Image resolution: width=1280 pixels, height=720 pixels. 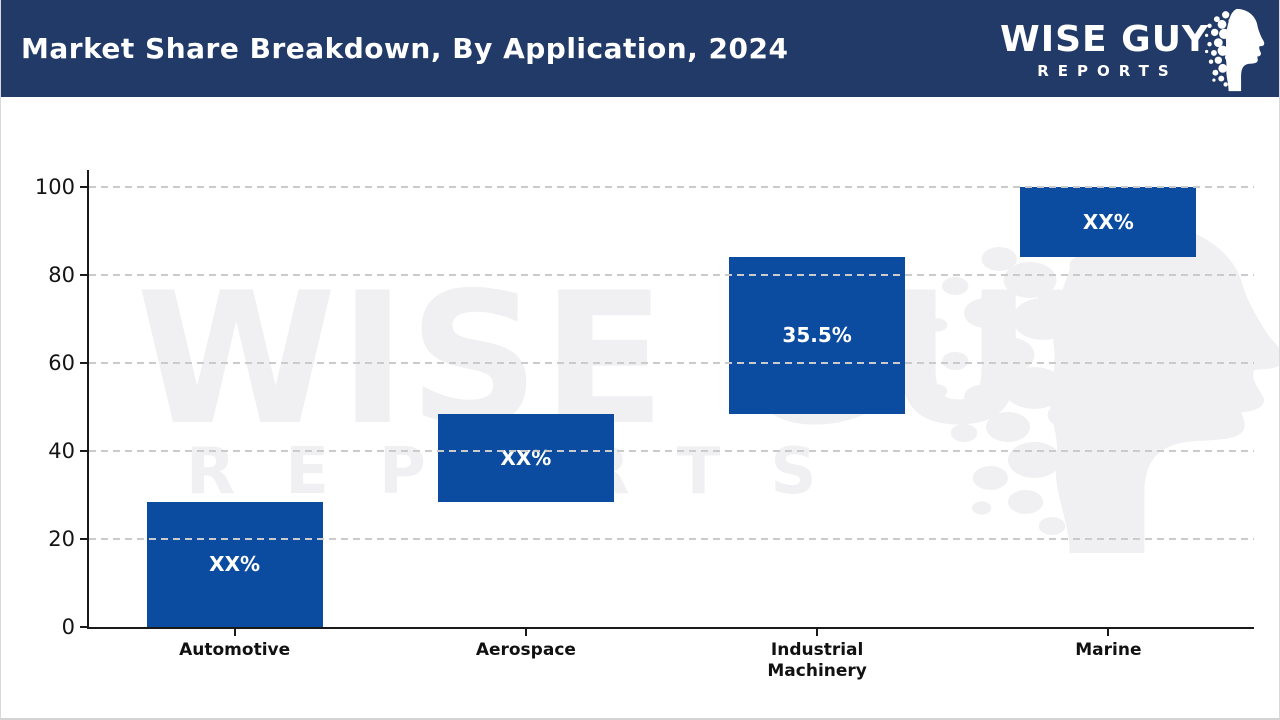 I want to click on x-category-label-aerospace: Aerospace, so click(x=525, y=650).